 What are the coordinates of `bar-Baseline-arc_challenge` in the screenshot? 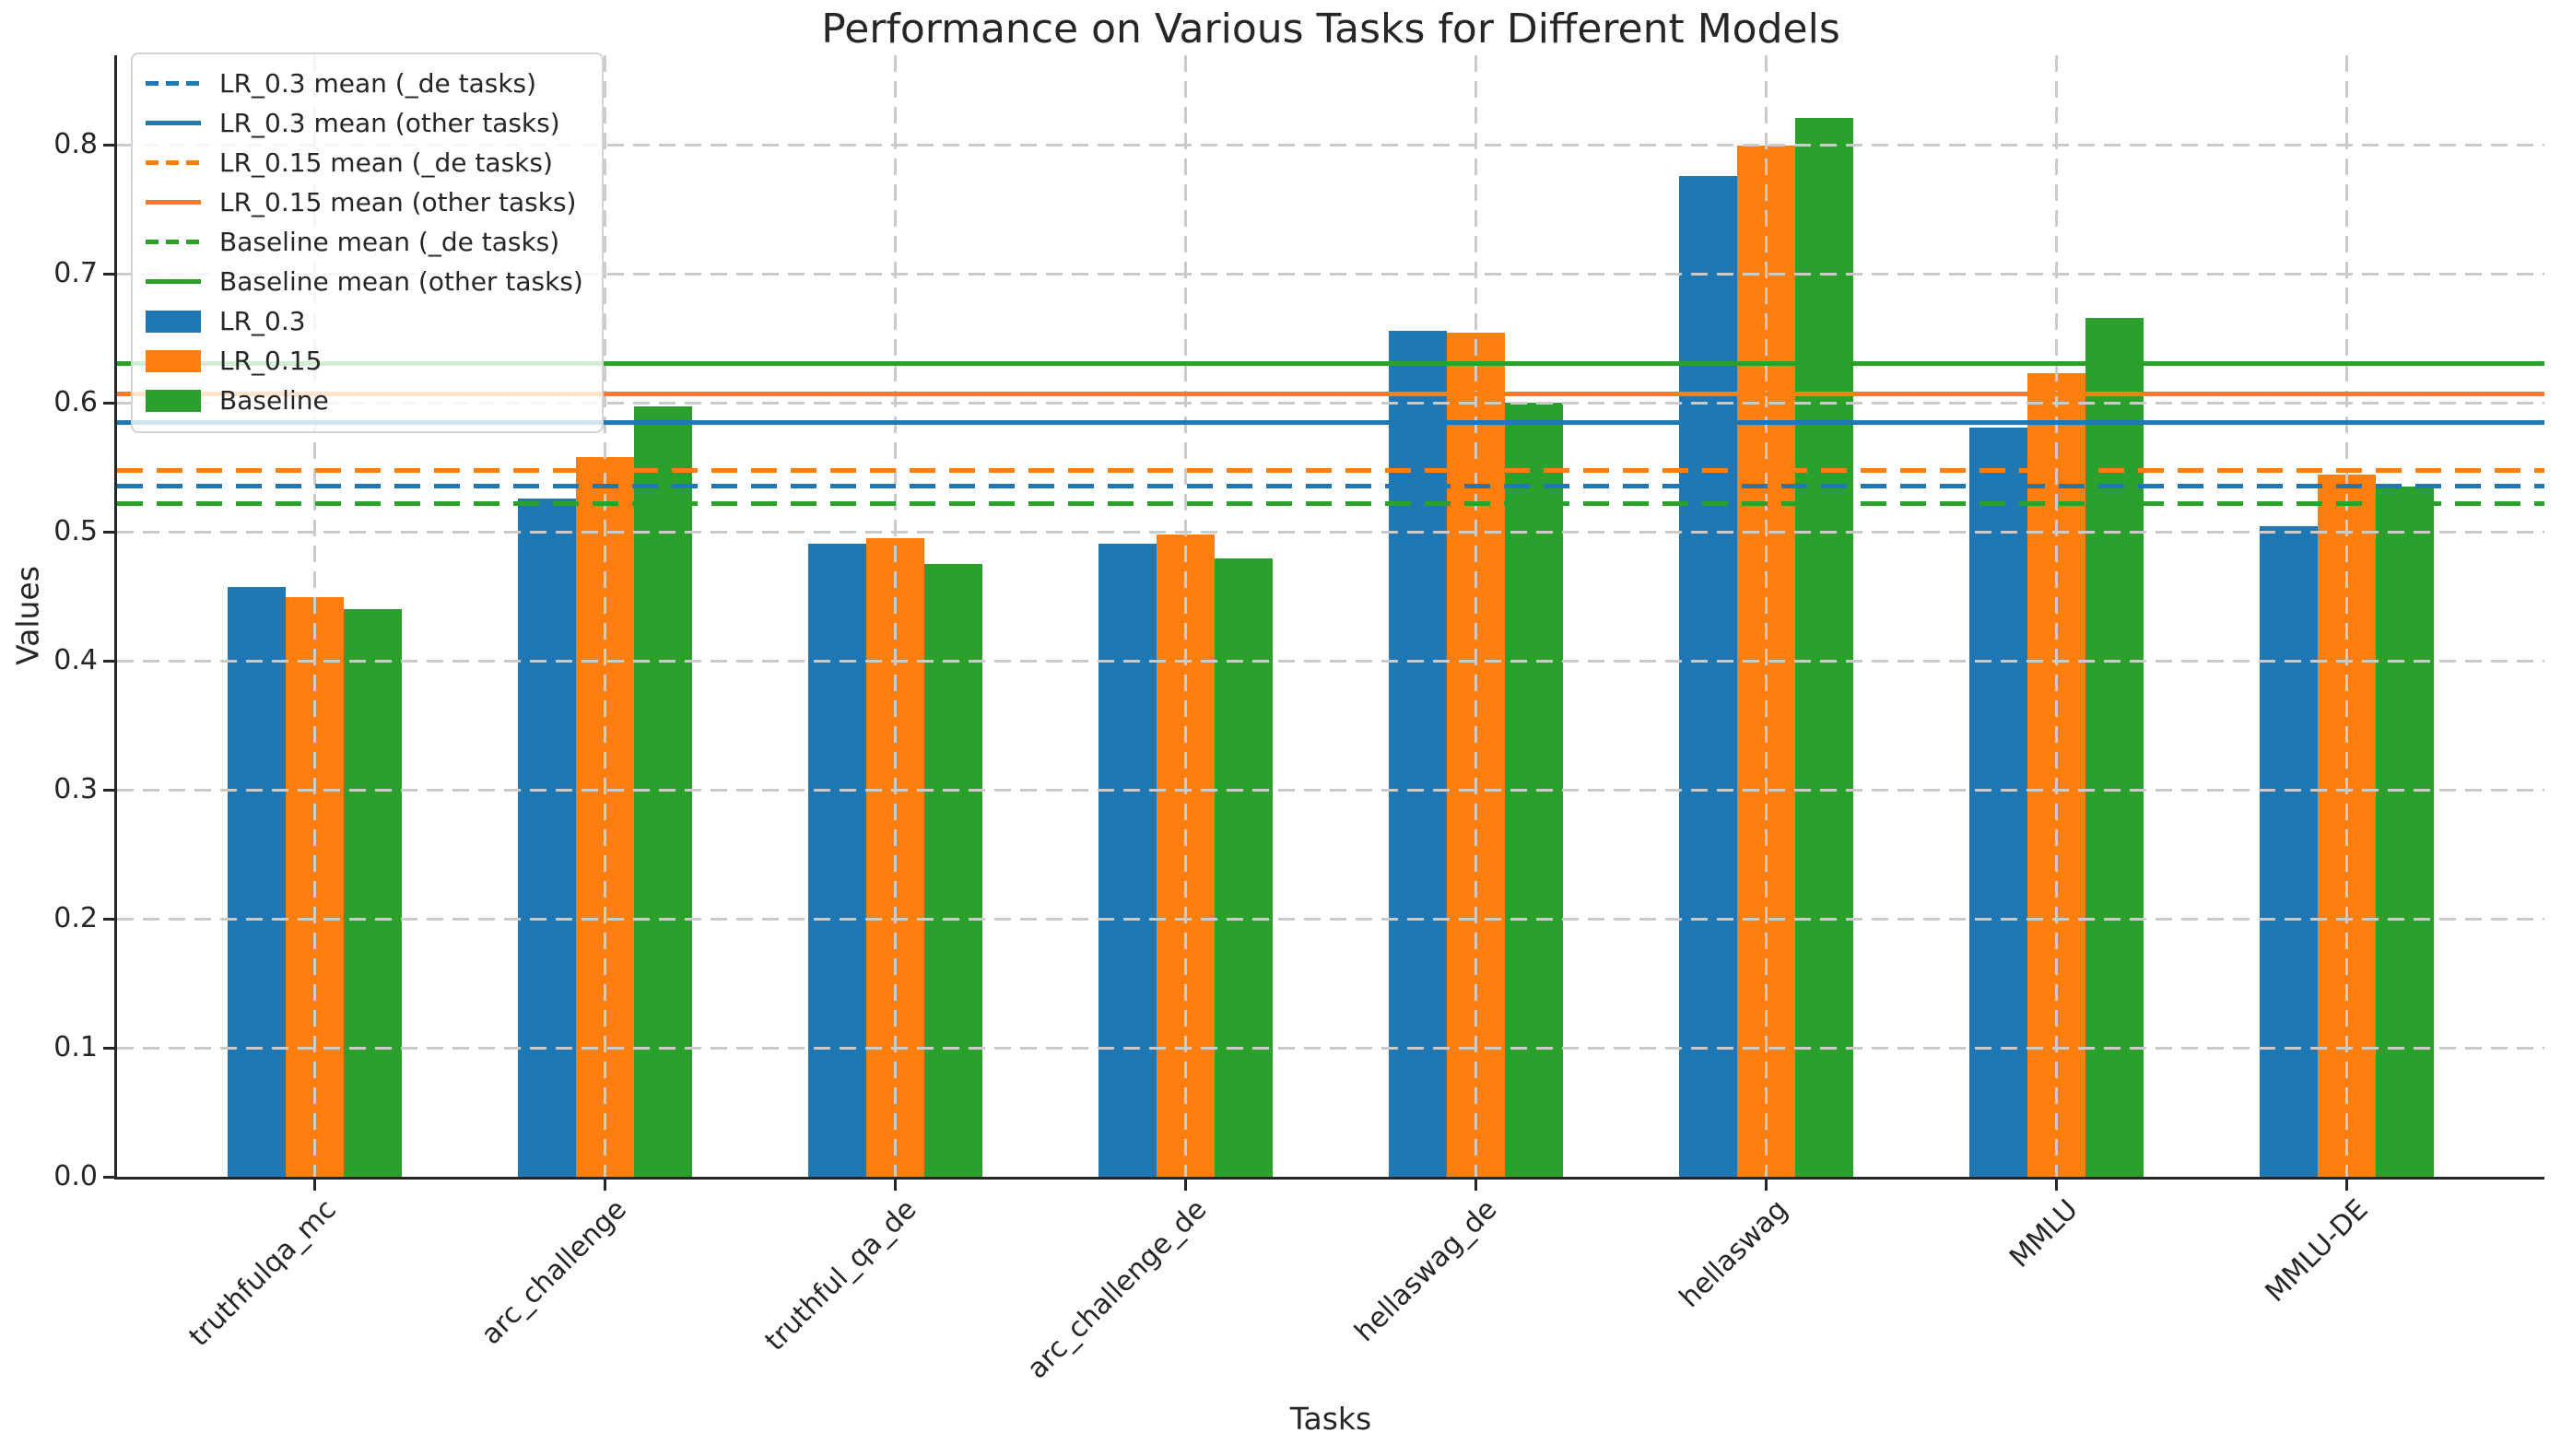 It's located at (663, 791).